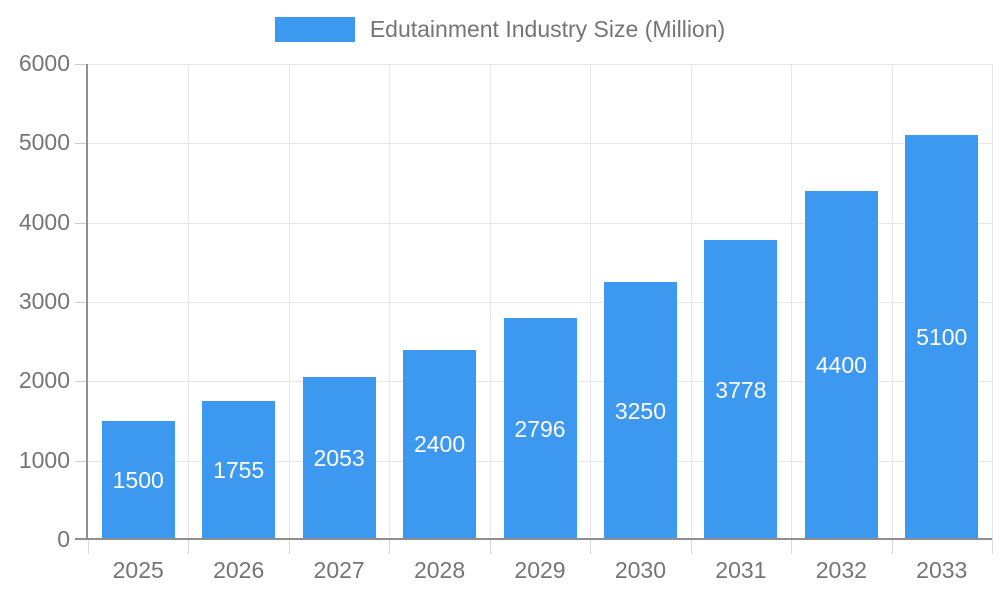  I want to click on bar-value-label: 2796, so click(540, 428).